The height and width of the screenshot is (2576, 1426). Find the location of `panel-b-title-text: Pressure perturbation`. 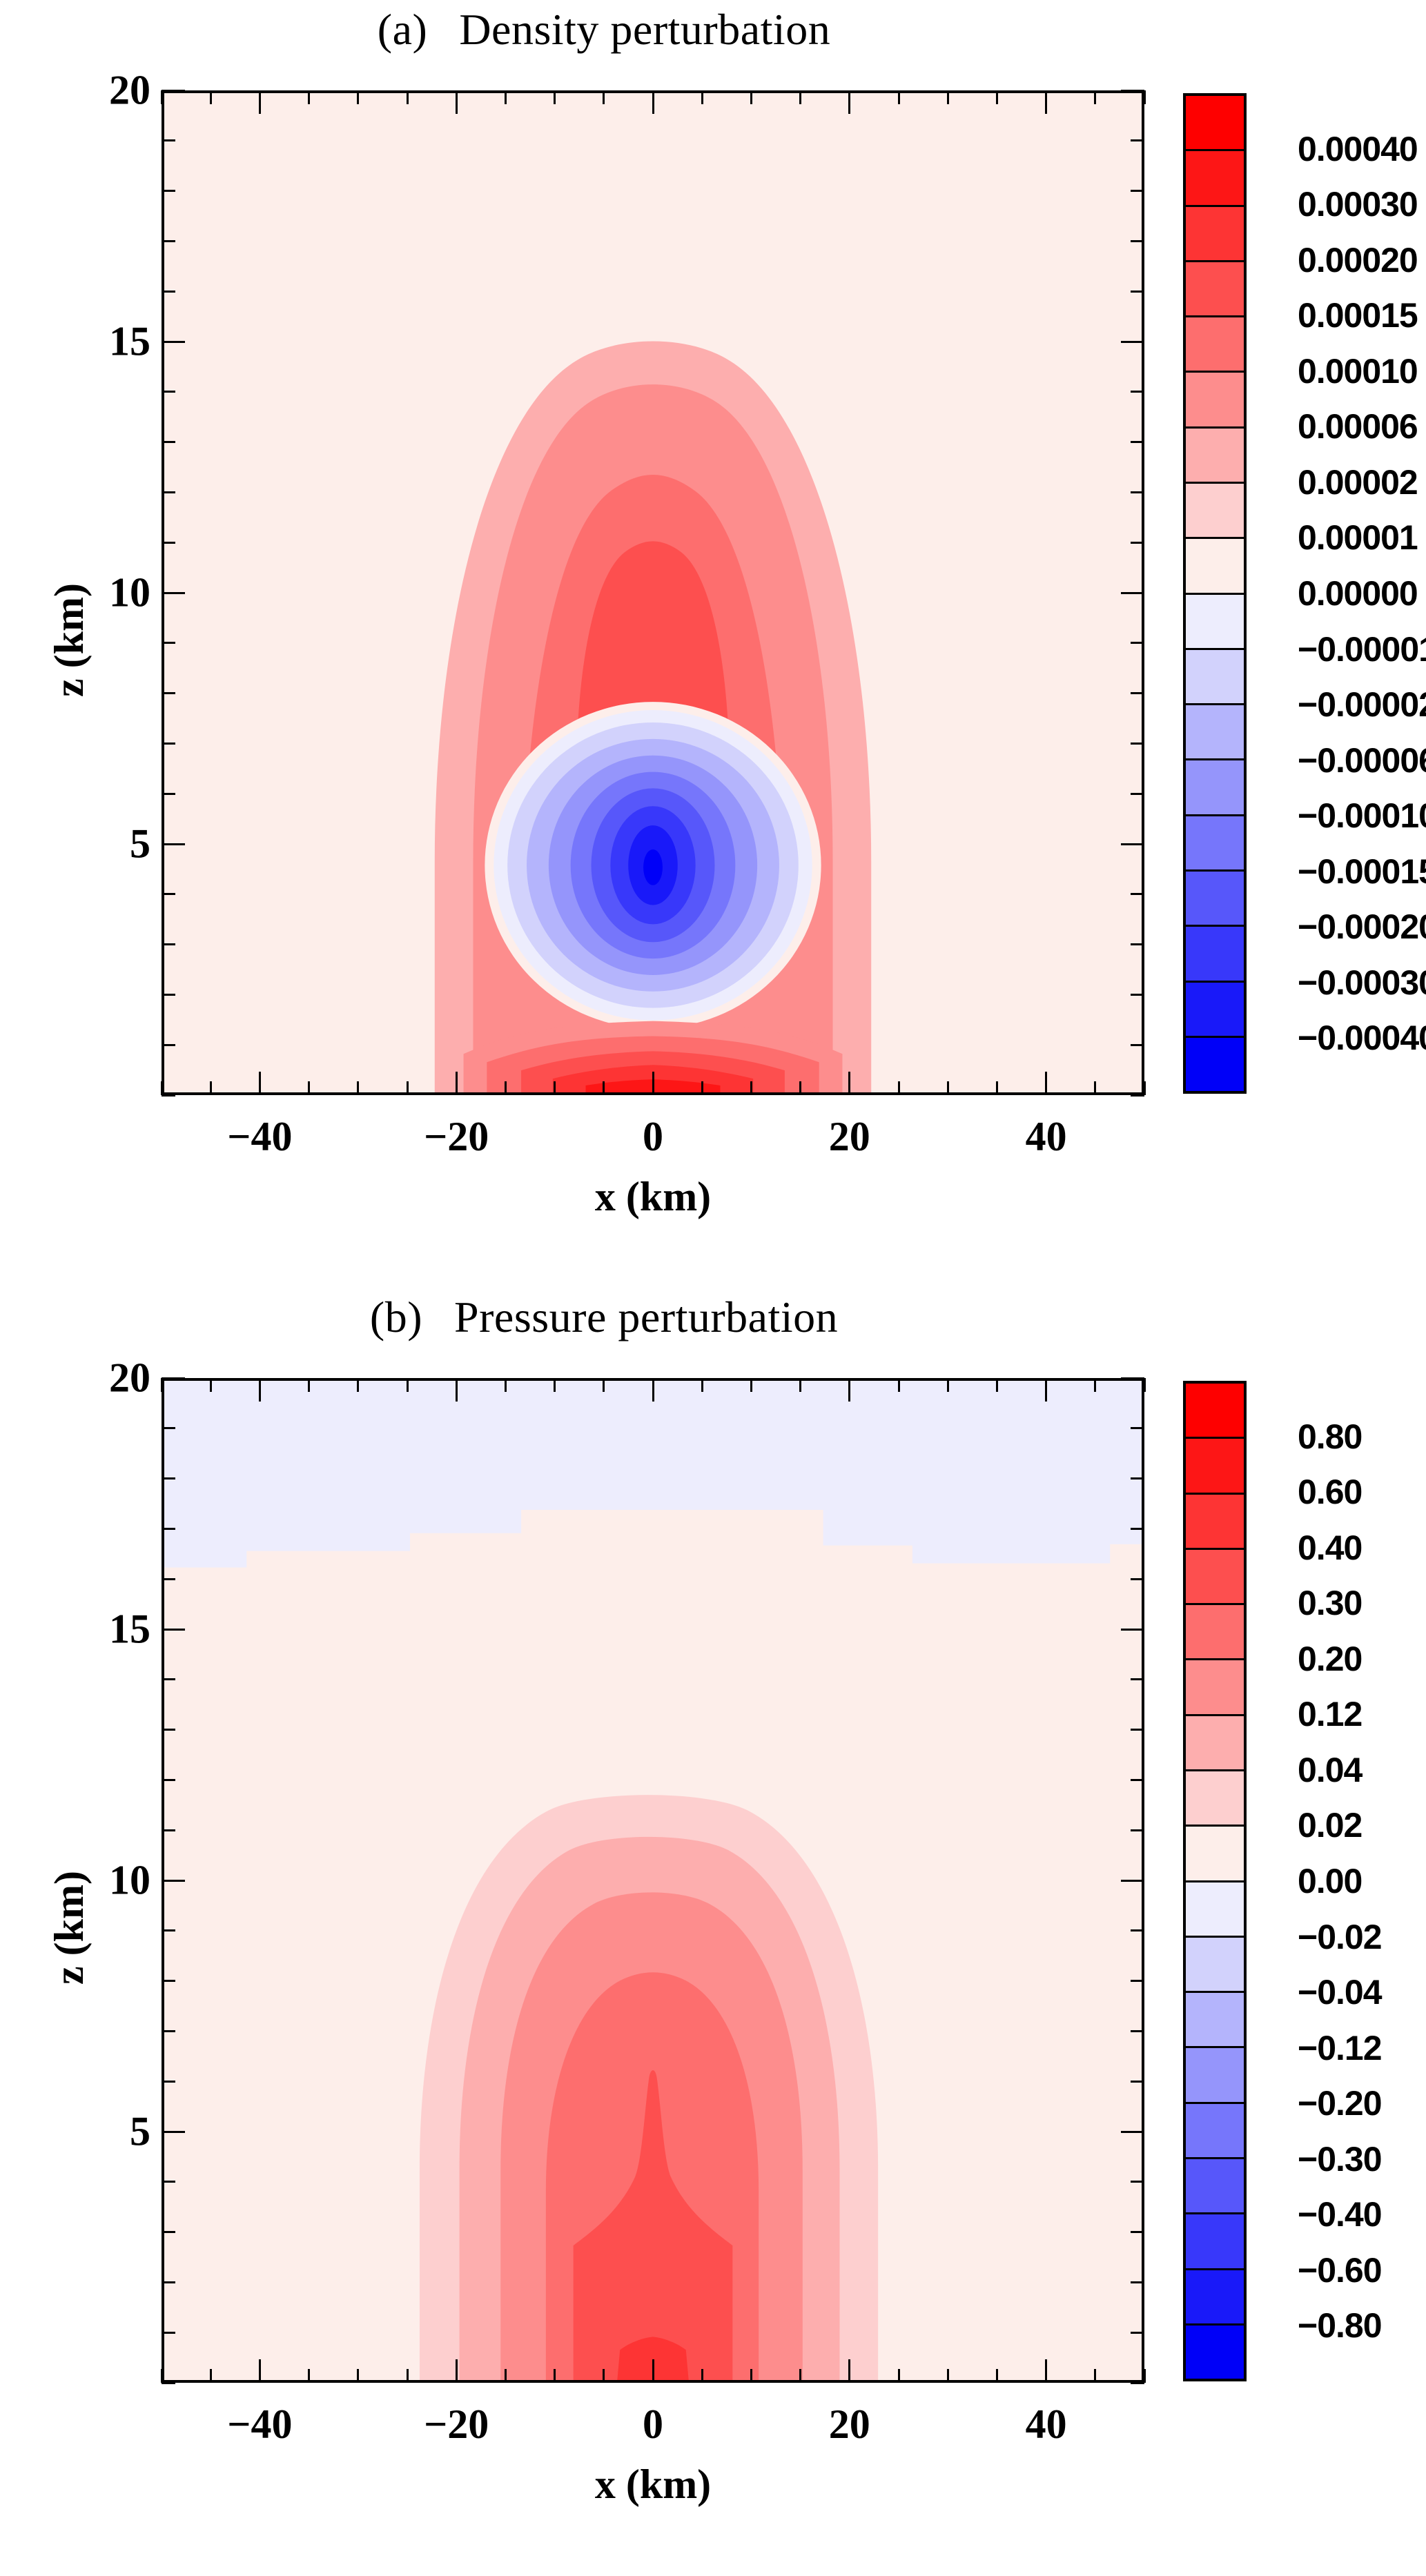

panel-b-title-text: Pressure perturbation is located at coordinates (646, 1316).